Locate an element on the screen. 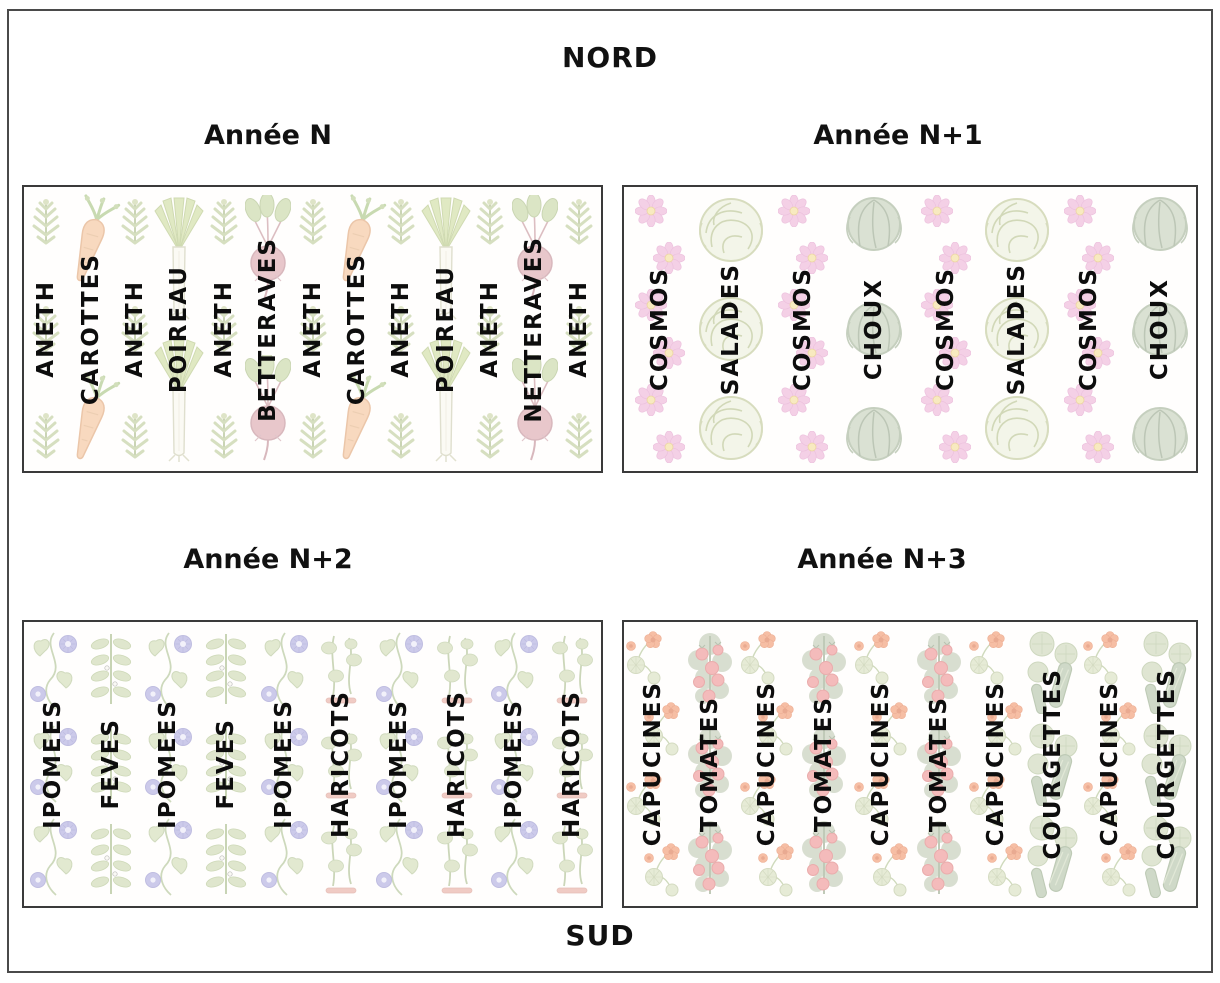  panel-title-annee-n3: Année N+3 is located at coordinates (882, 559).